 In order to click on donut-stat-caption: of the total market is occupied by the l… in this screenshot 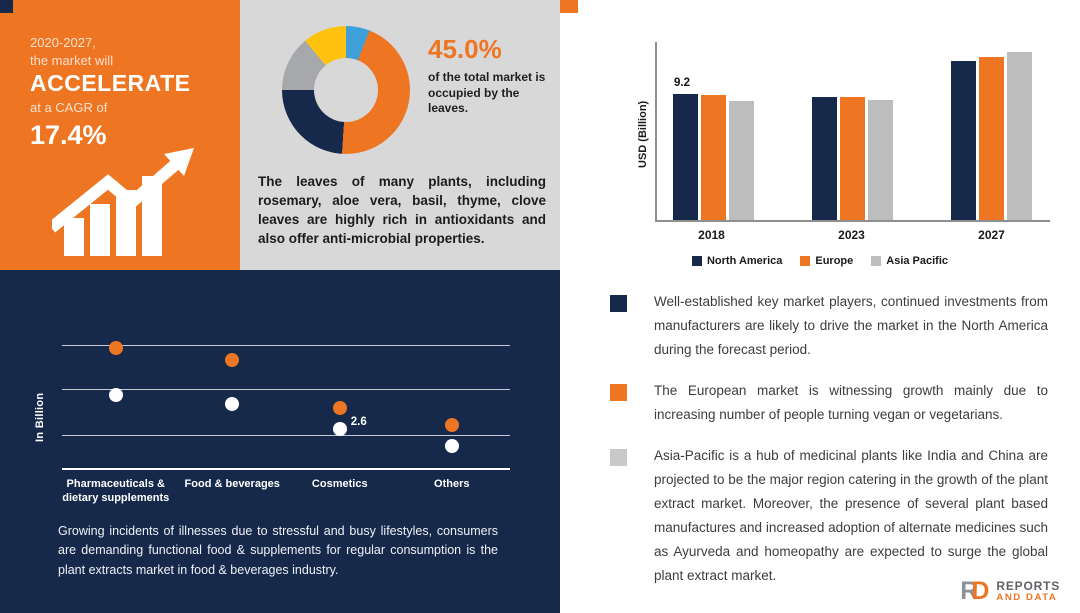, I will do `click(487, 93)`.